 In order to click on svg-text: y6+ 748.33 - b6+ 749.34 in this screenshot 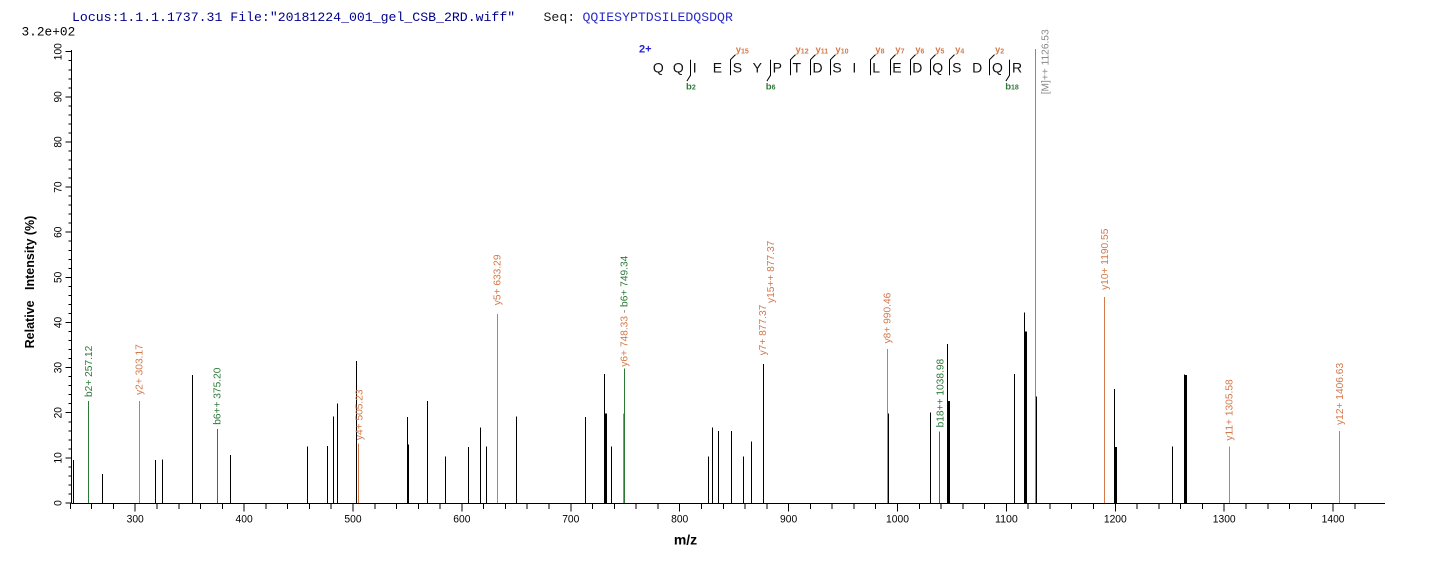, I will do `click(624, 310)`.